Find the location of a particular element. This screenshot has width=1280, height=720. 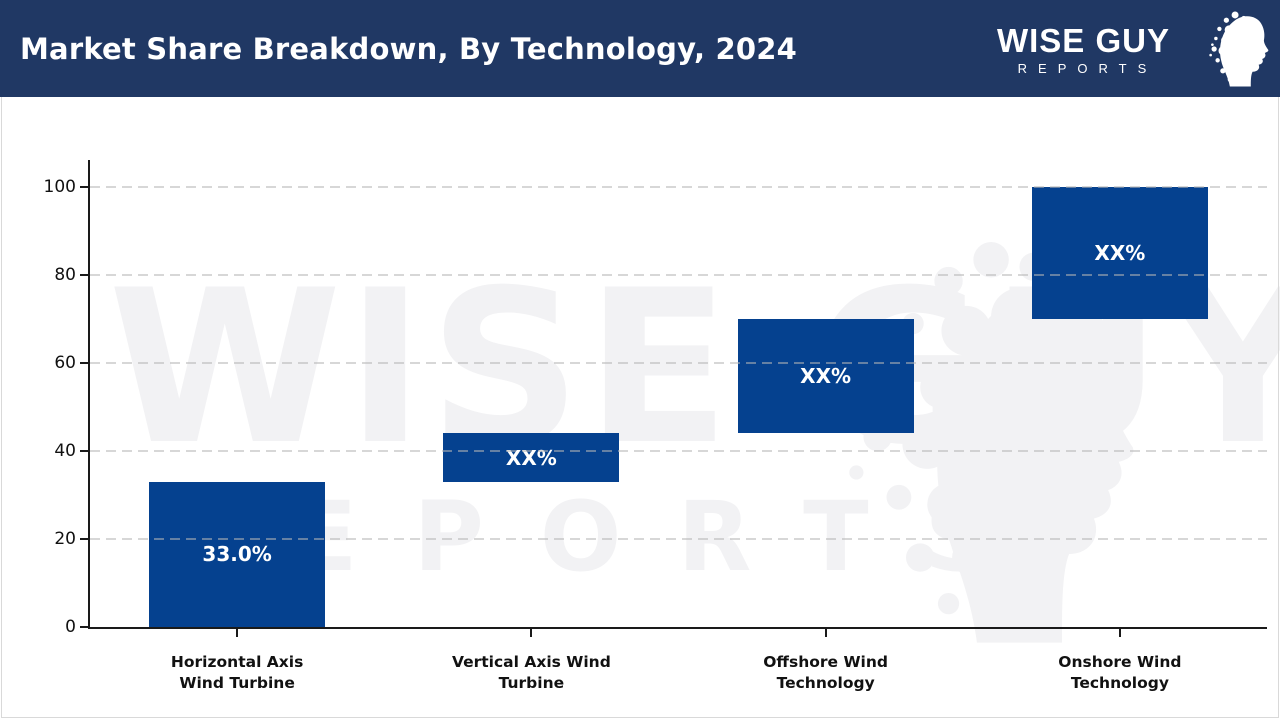

y-tick-label-80: 80 is located at coordinates (65, 275).